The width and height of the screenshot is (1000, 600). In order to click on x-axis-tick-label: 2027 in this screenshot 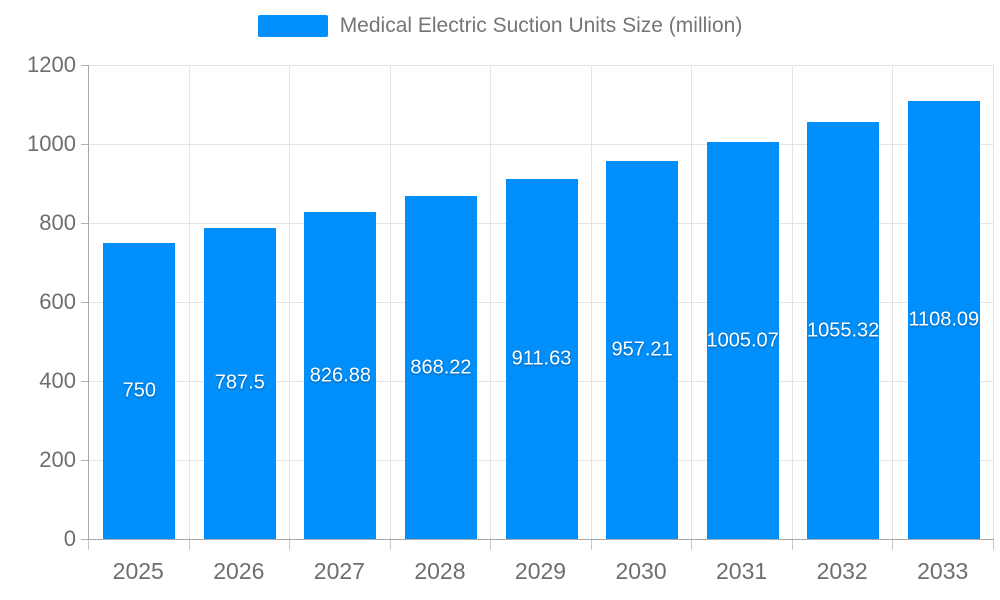, I will do `click(339, 571)`.